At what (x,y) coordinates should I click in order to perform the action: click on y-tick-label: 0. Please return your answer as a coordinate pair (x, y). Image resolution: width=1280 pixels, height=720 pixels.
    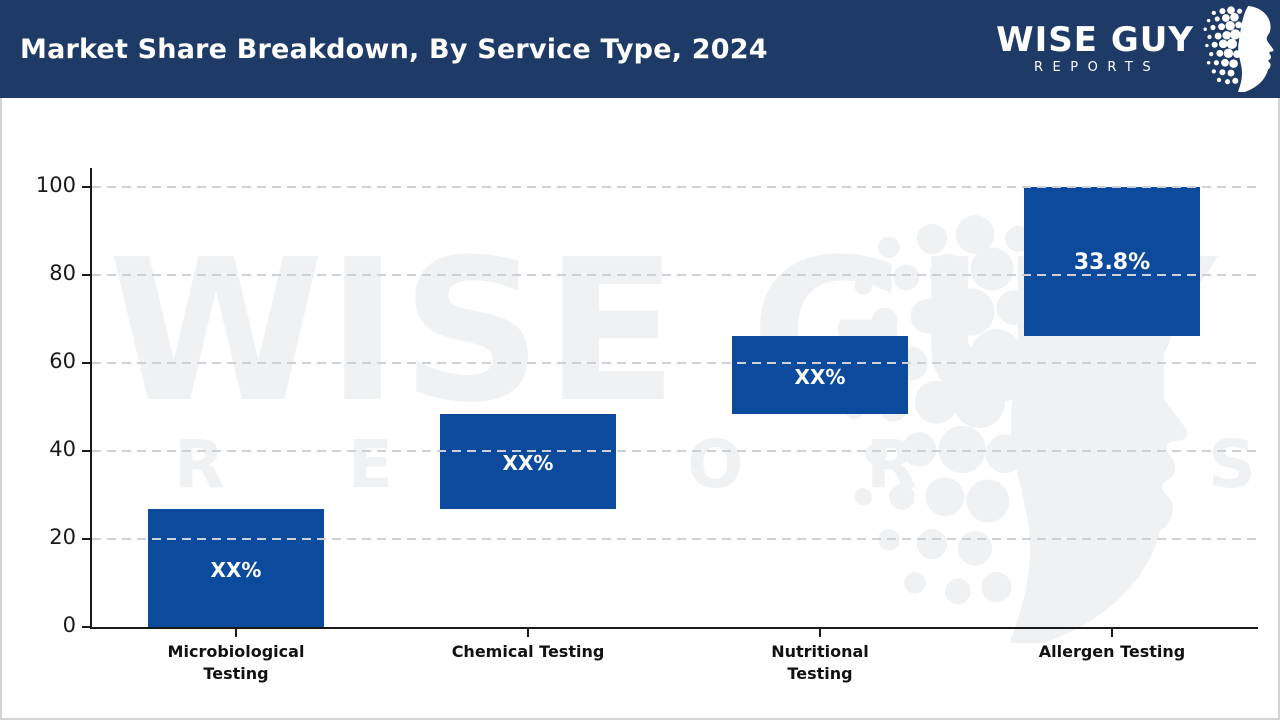
    Looking at the image, I should click on (69, 625).